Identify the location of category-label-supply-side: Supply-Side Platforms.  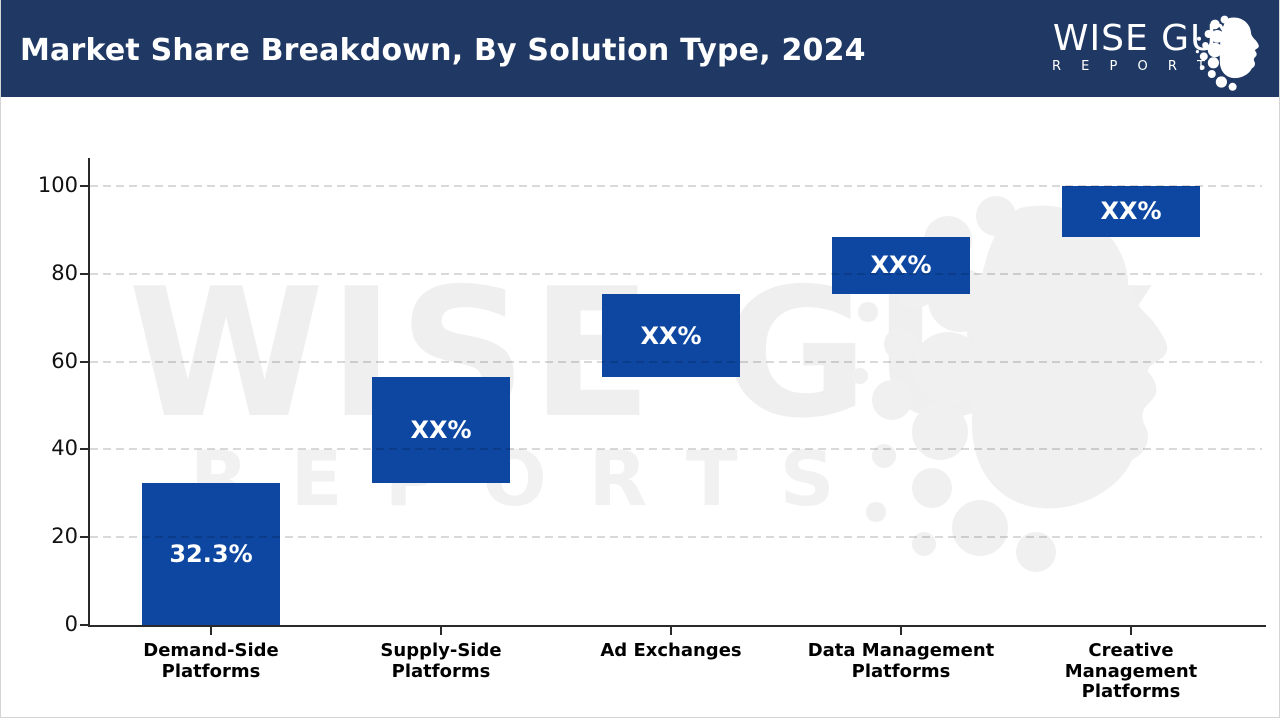
(441, 661).